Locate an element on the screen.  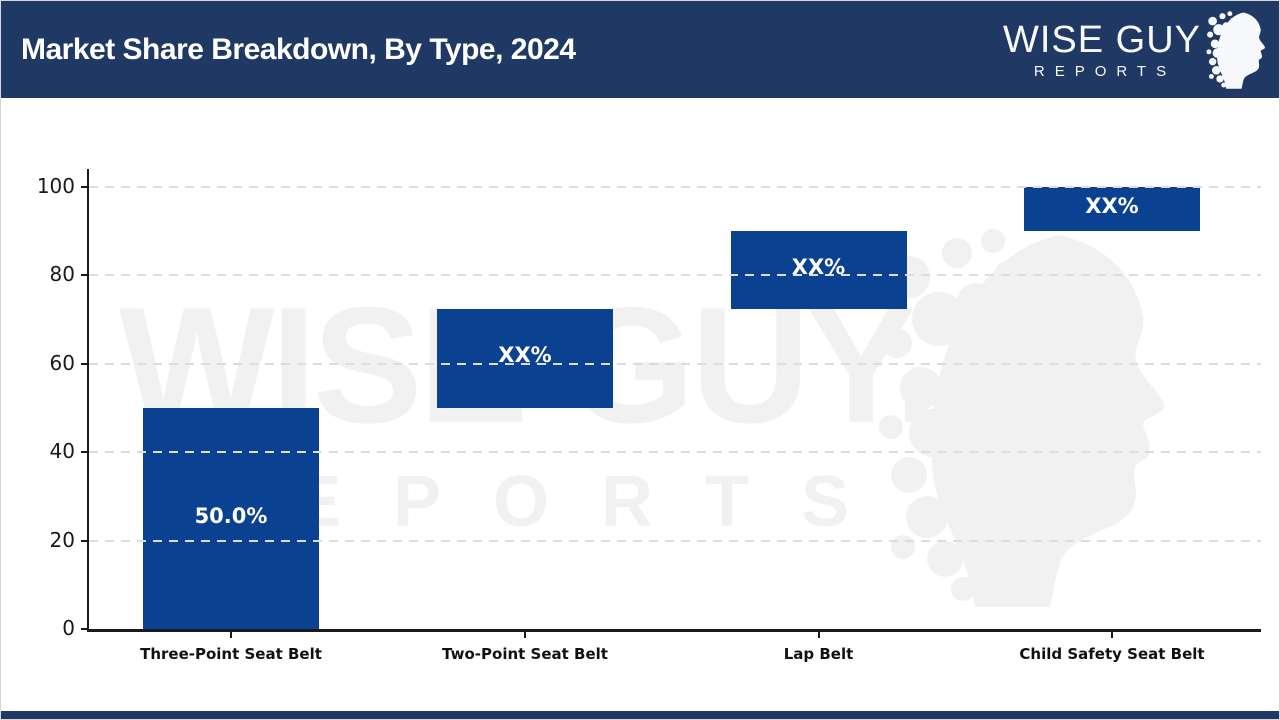
y-tick-label: 20 is located at coordinates (62, 539).